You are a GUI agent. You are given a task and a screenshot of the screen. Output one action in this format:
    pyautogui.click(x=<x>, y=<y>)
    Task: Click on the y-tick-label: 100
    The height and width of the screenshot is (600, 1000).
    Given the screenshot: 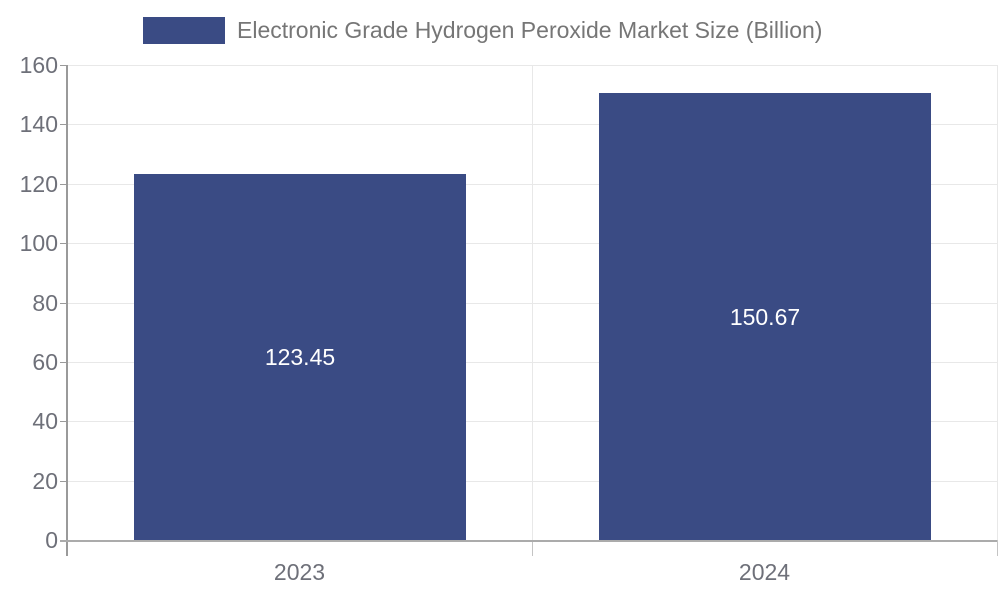 What is the action you would take?
    pyautogui.click(x=38, y=243)
    